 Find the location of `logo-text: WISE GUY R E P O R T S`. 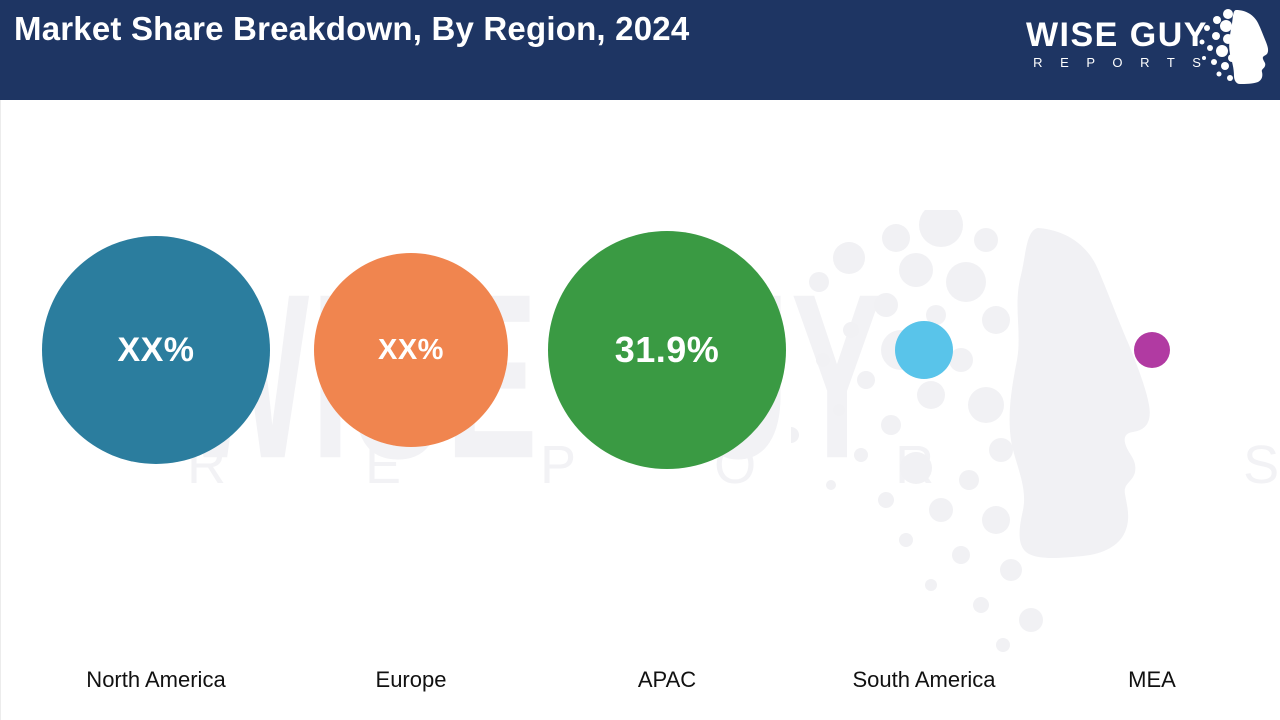

logo-text: WISE GUY R E P O R T S is located at coordinates (1116, 43).